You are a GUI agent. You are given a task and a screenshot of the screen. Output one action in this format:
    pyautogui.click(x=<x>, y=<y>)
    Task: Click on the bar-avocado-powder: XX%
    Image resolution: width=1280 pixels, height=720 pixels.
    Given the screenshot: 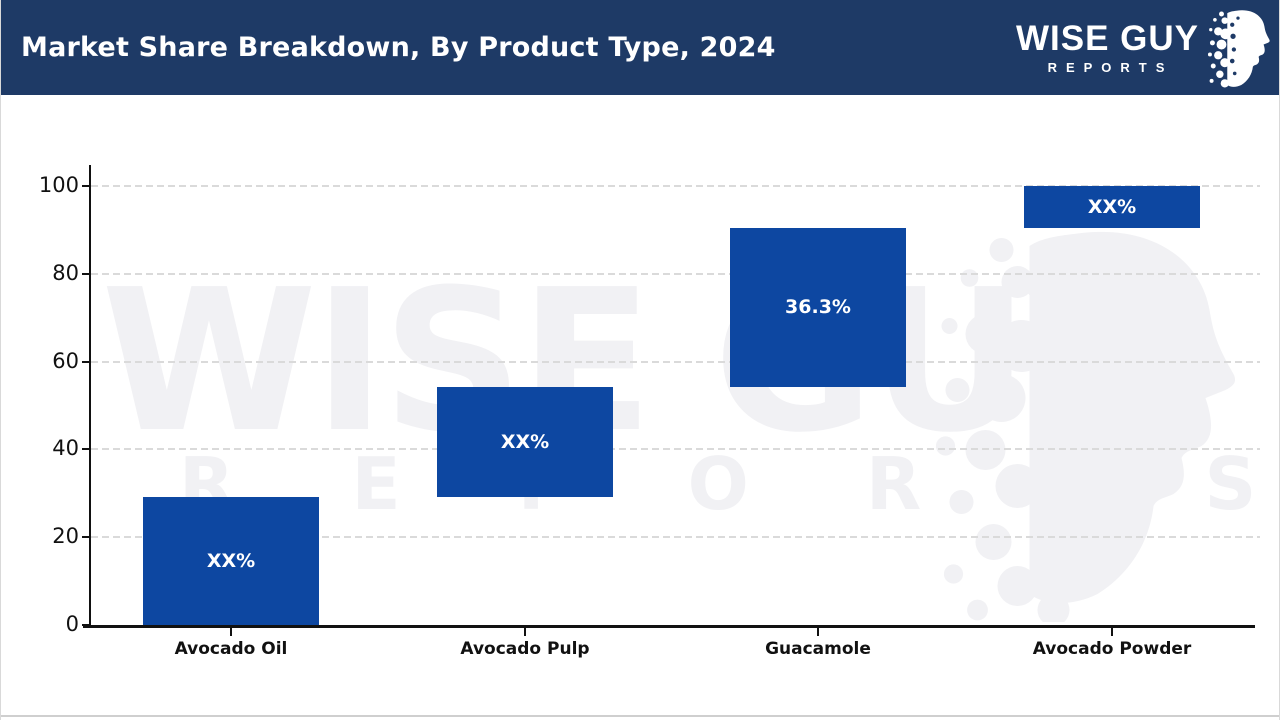 What is the action you would take?
    pyautogui.click(x=1112, y=207)
    